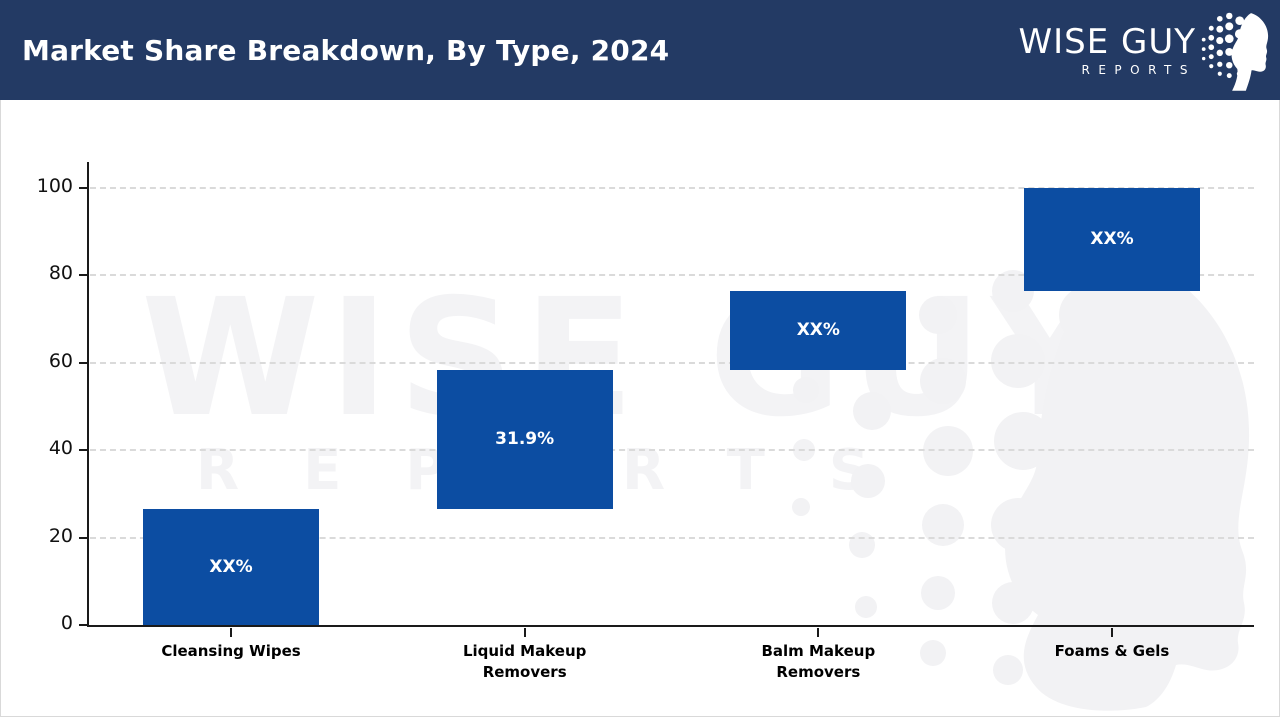 This screenshot has width=1280, height=720. Describe the element at coordinates (346, 50) in the screenshot. I see `page-title: Market Share Breakdown, By Type, 2024` at that location.